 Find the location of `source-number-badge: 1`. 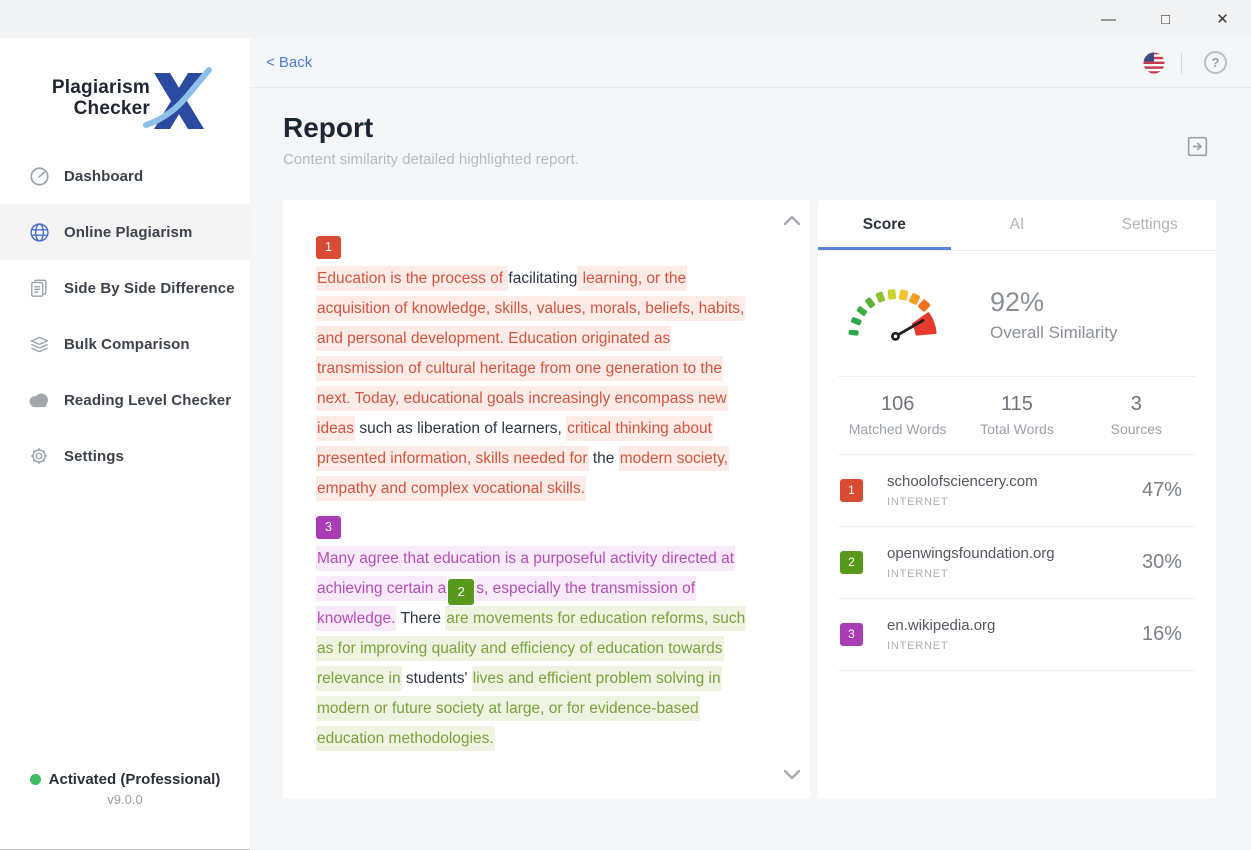

source-number-badge: 1 is located at coordinates (851, 490).